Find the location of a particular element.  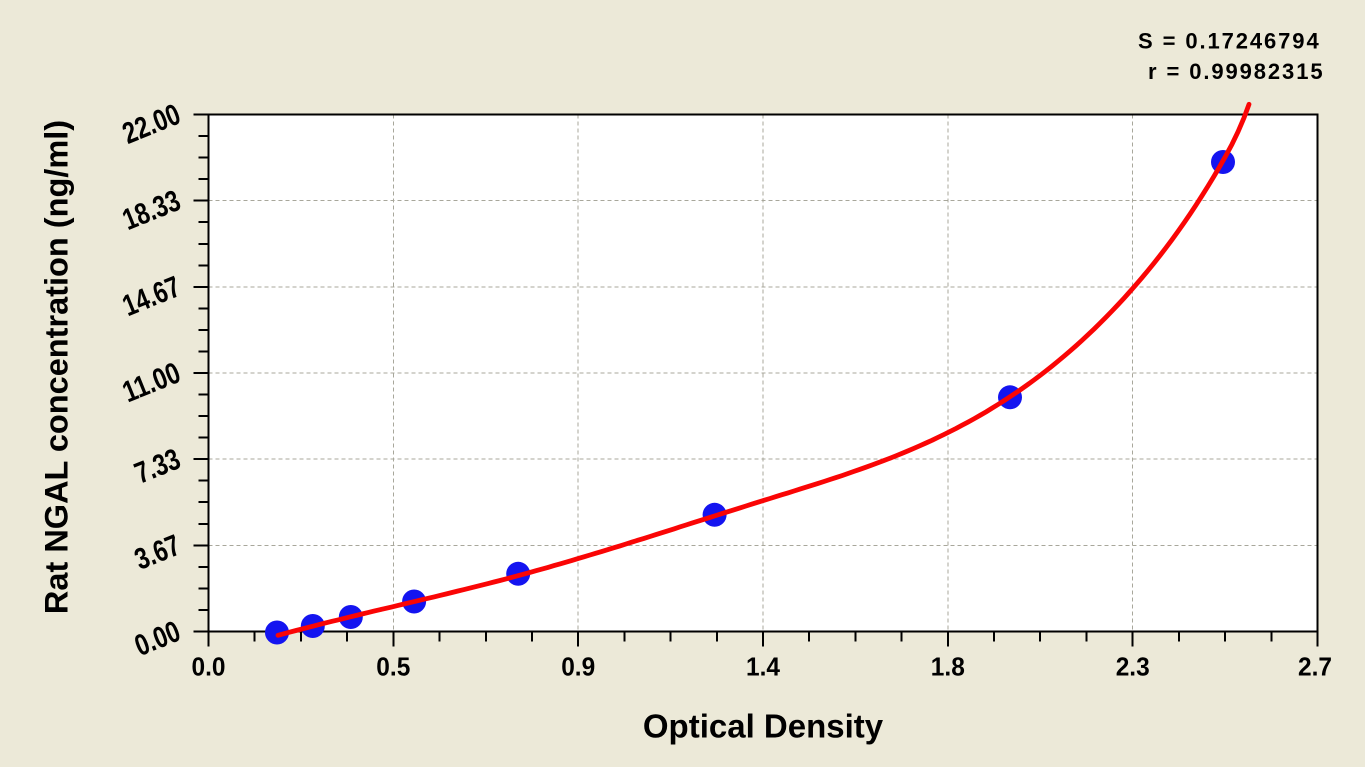

svg-text: 0.0 is located at coordinates (209, 667).